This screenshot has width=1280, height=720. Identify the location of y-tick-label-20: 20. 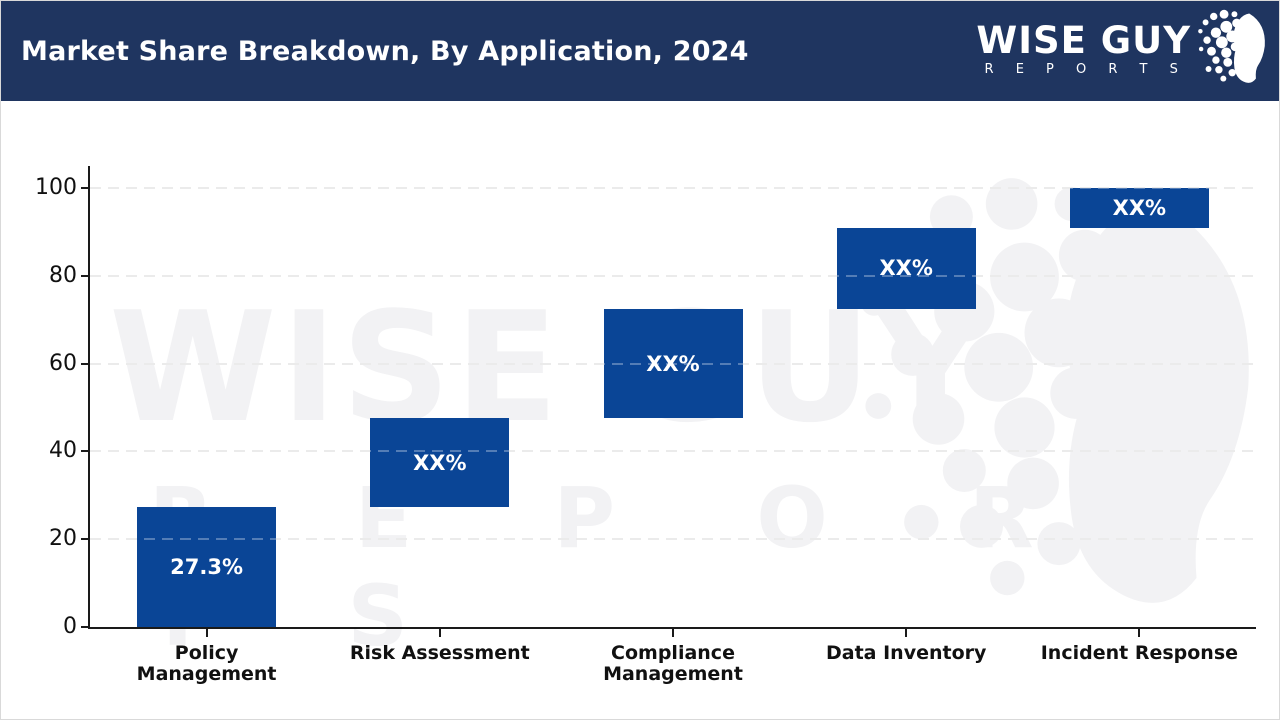
(63, 539).